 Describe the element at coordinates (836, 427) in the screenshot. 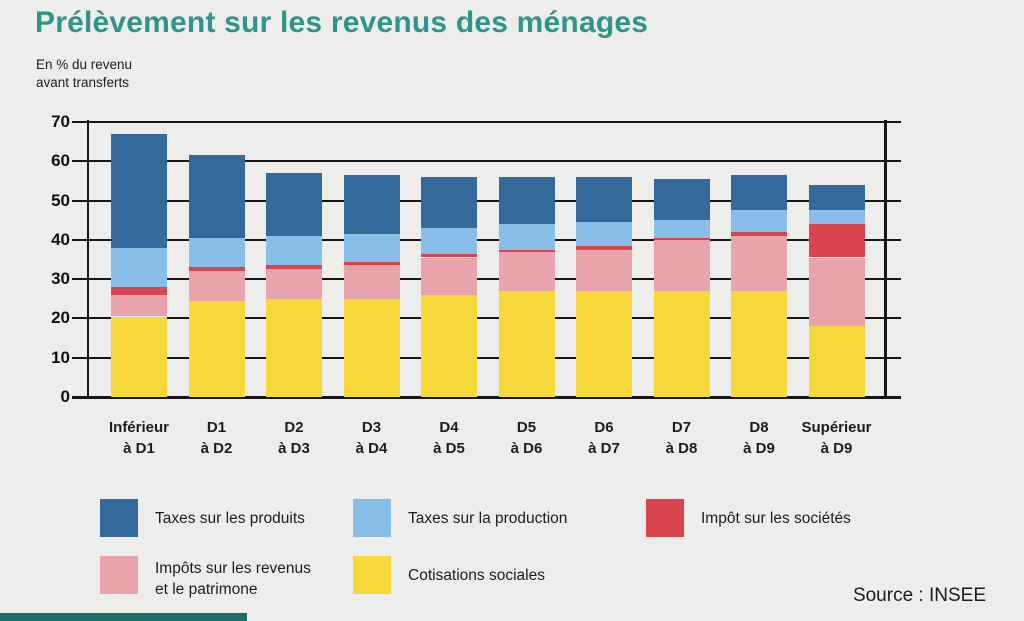

I see `x-axis-label-line: Supérieur` at that location.